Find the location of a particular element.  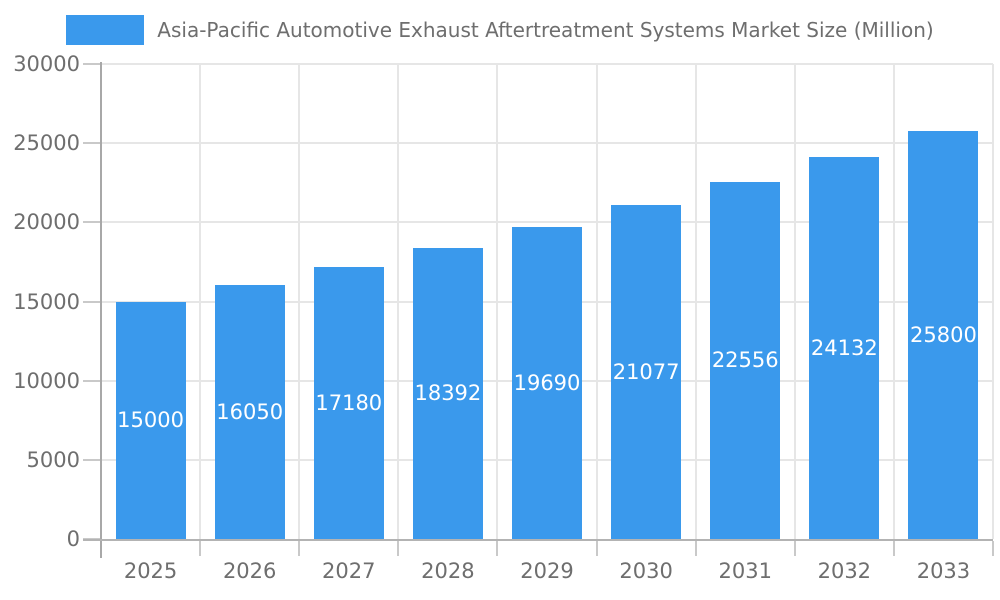

x-tick-label: 2026 is located at coordinates (249, 571).